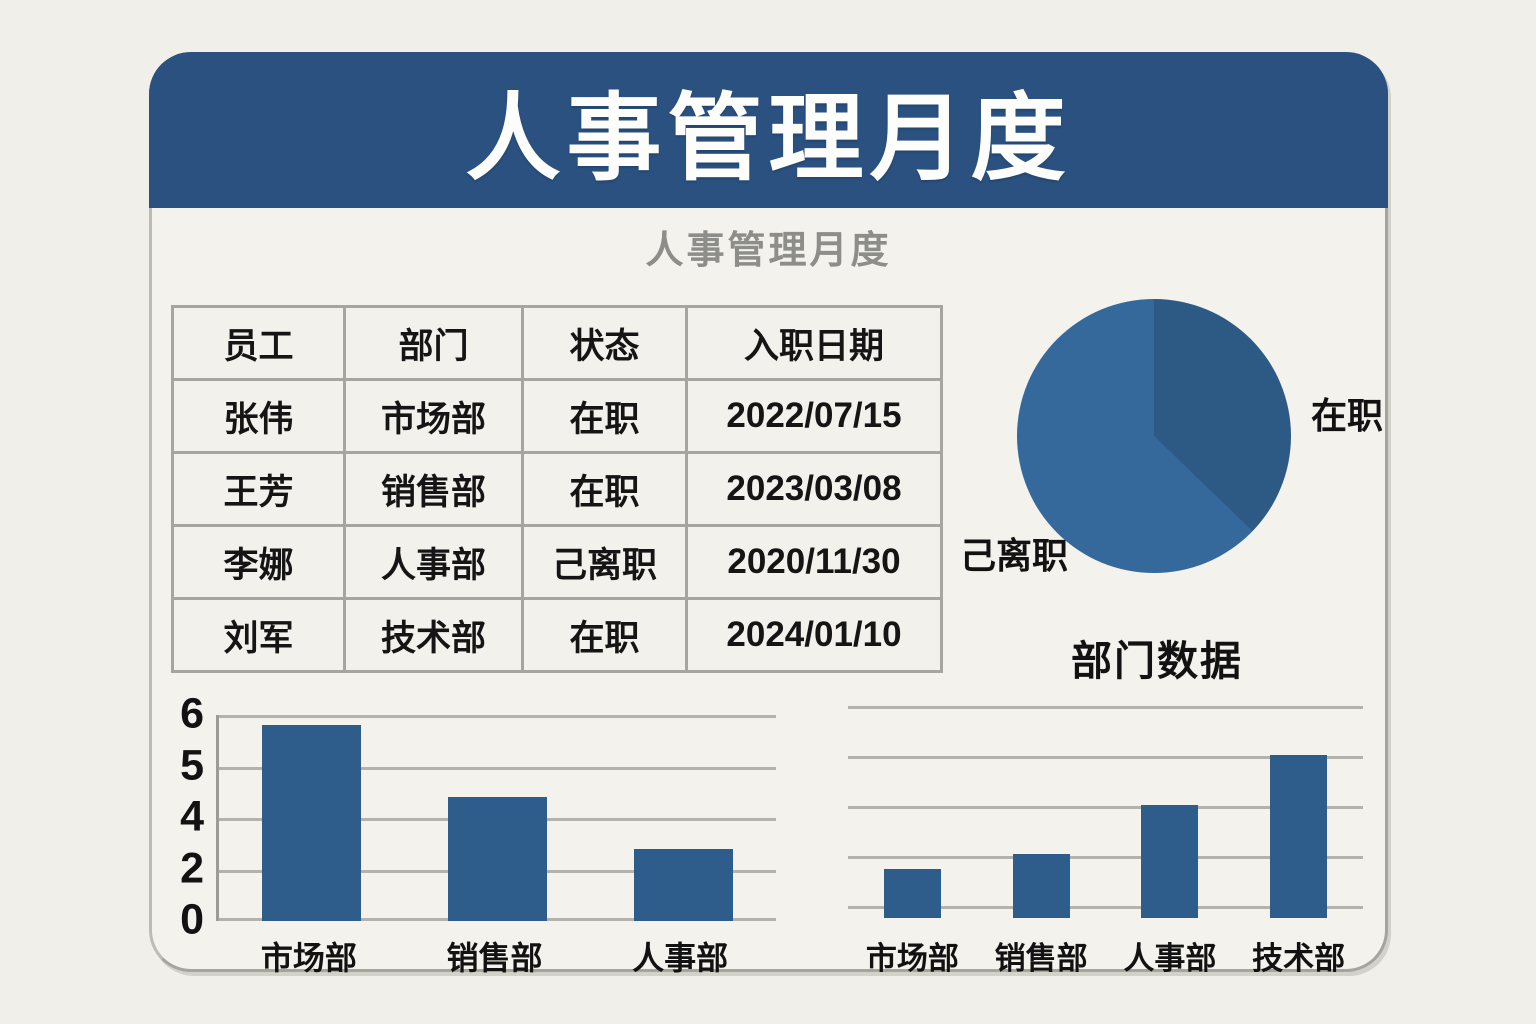 This screenshot has width=1536, height=1024. I want to click on header-band: 人事管理月度, so click(768, 130).